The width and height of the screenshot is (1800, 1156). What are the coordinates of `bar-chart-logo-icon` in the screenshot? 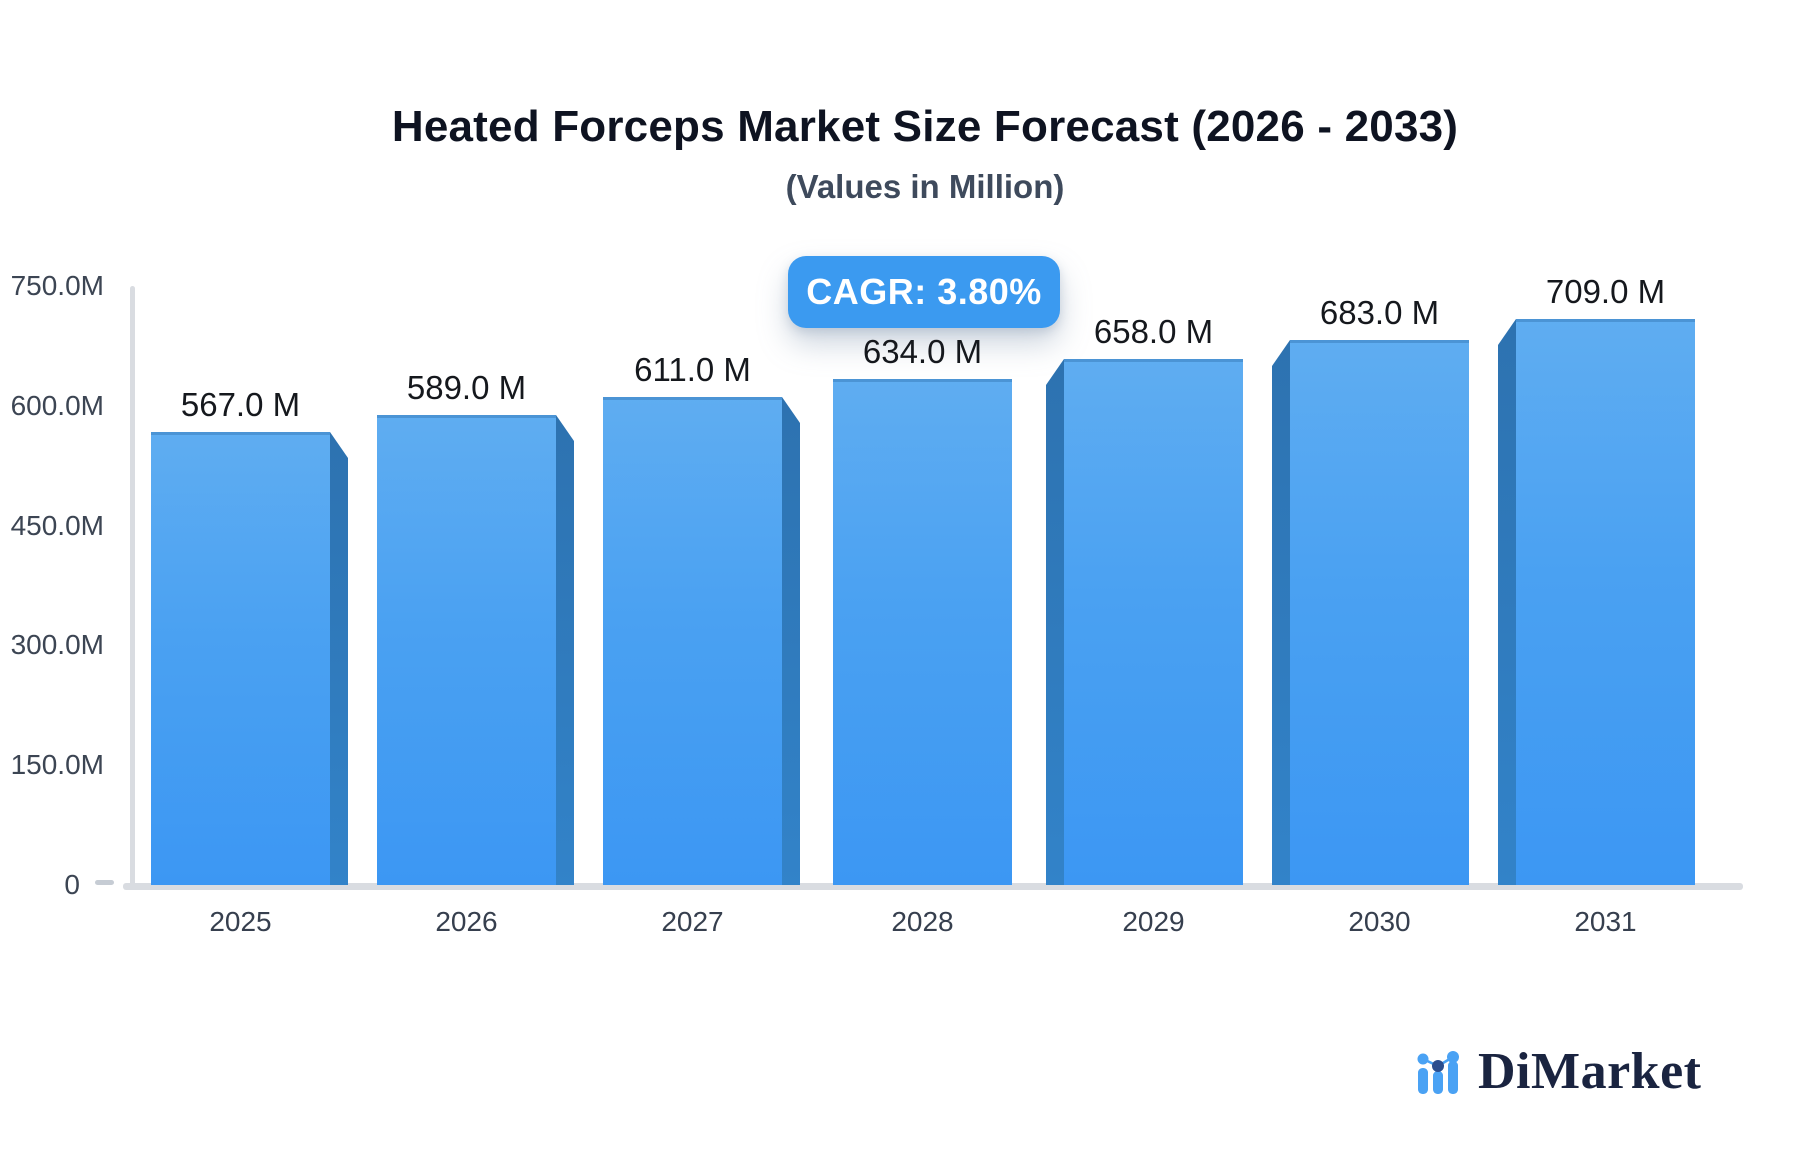 It's located at (1438, 1072).